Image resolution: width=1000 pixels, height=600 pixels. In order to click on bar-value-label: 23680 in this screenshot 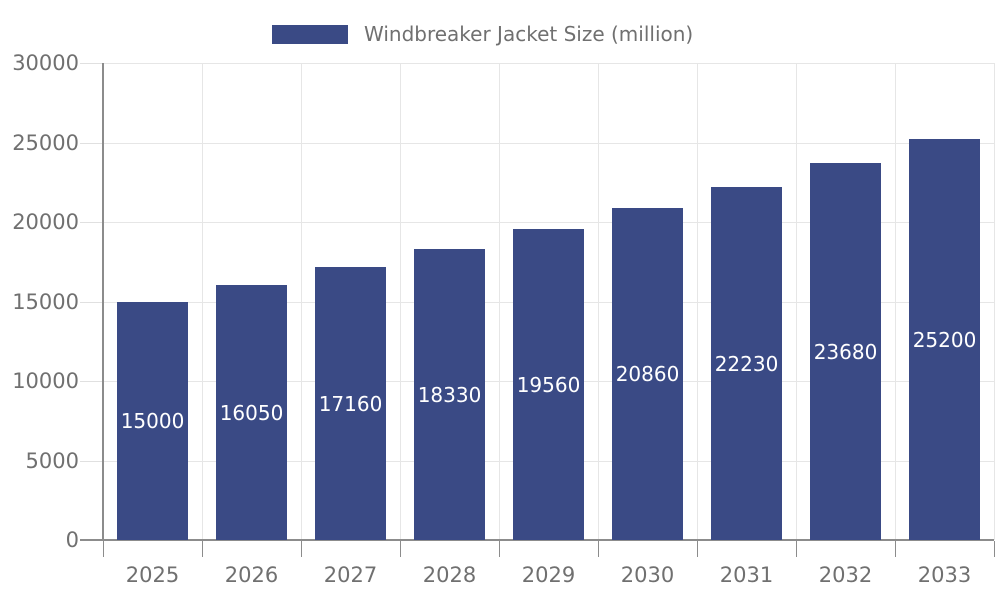, I will do `click(845, 352)`.